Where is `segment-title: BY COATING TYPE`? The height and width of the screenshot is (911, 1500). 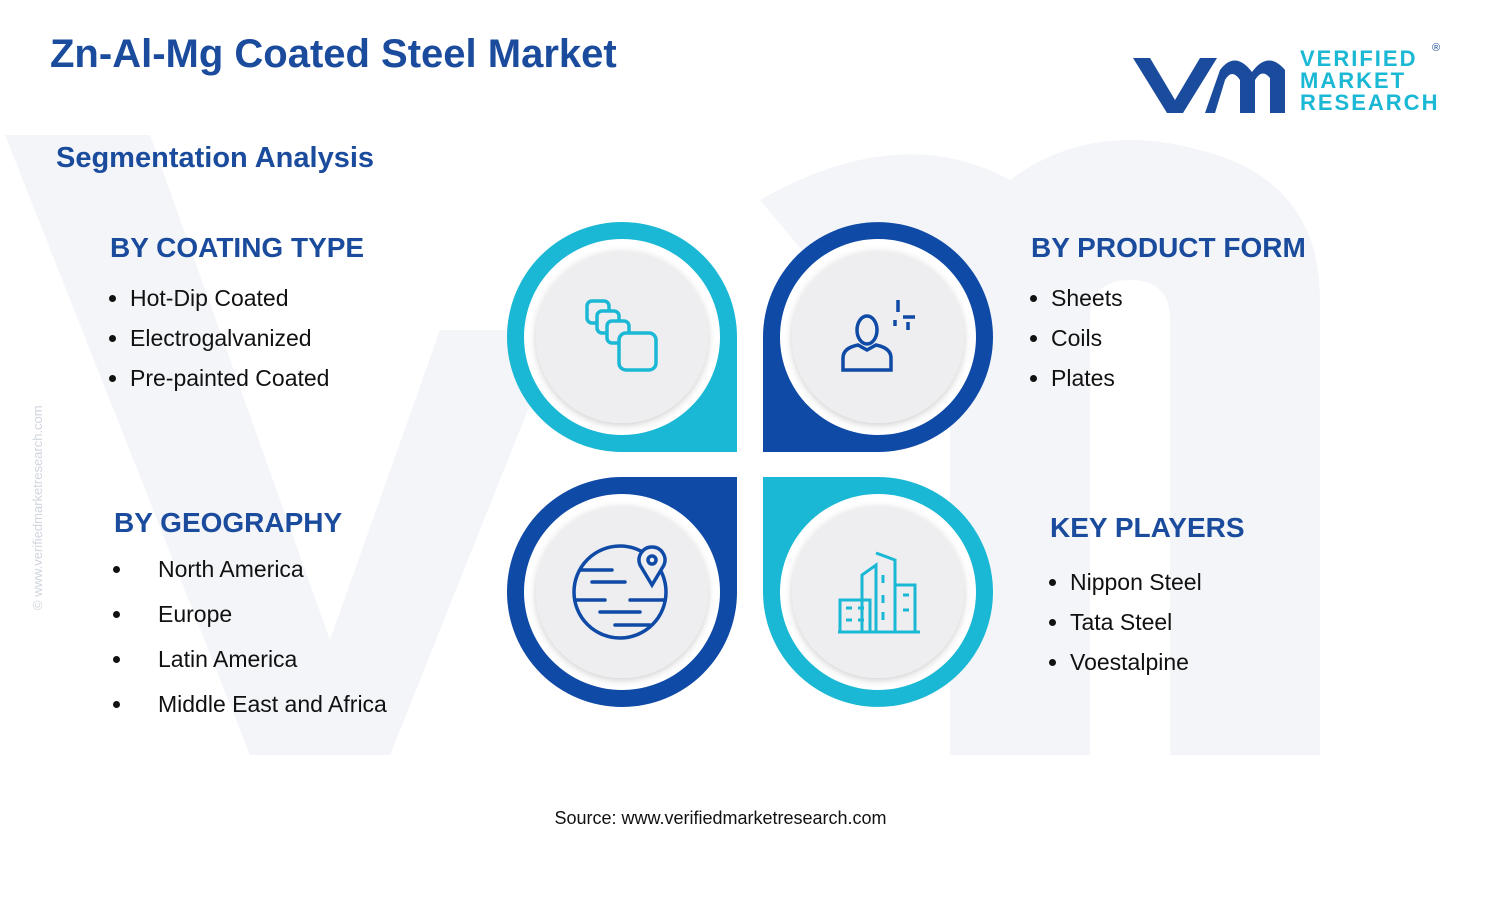
segment-title: BY COATING TYPE is located at coordinates (237, 247).